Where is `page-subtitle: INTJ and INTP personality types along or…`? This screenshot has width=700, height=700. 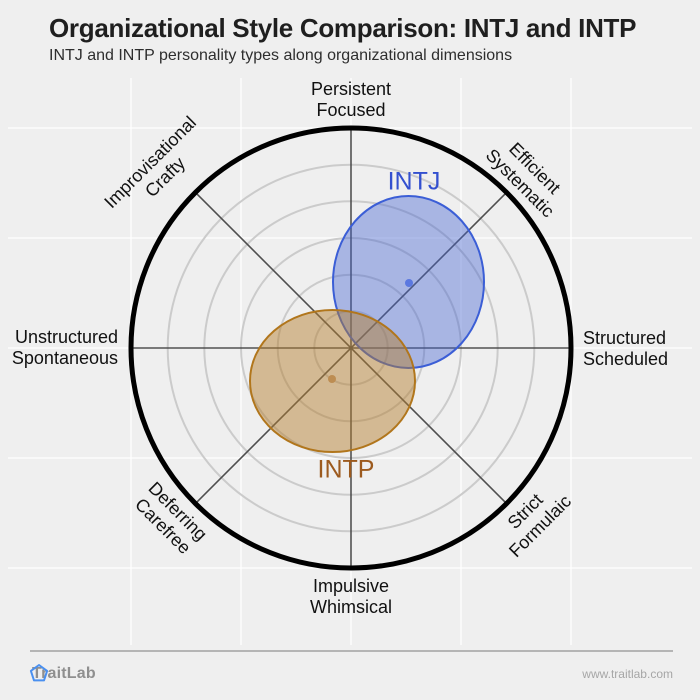 page-subtitle: INTJ and INTP personality types along or… is located at coordinates (281, 55).